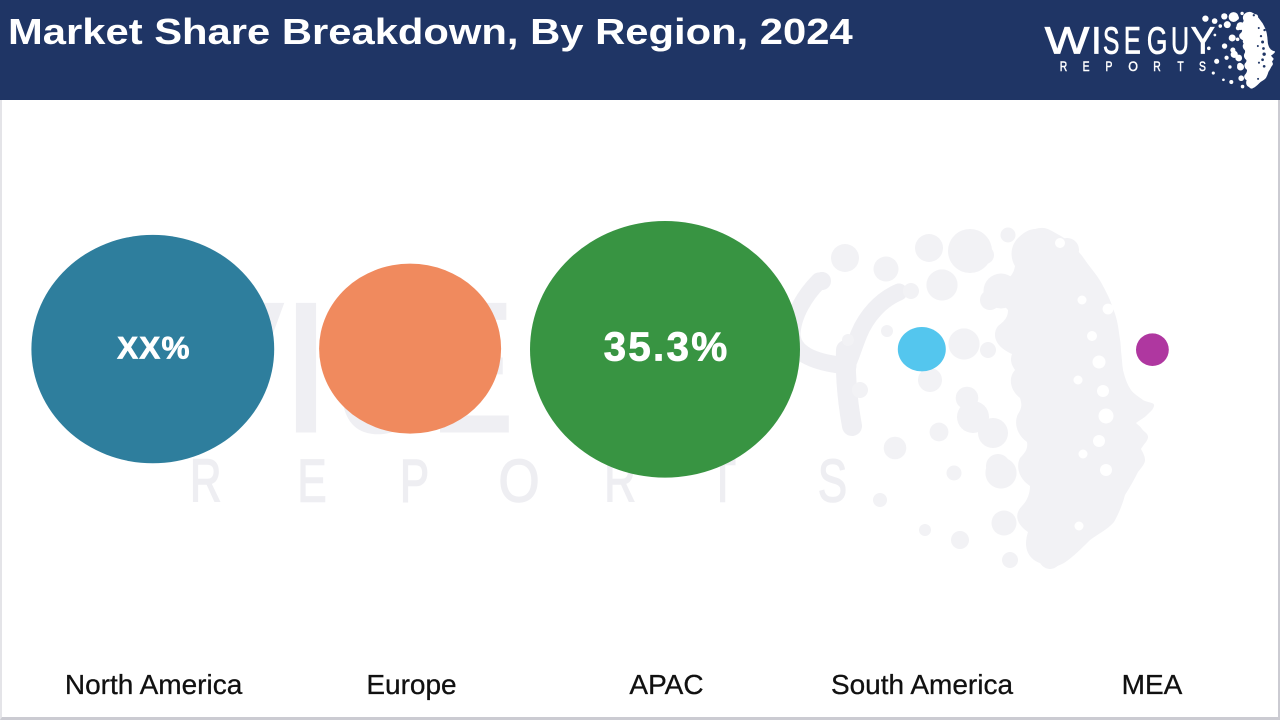 The height and width of the screenshot is (720, 1280). I want to click on svg-text: XX%, so click(154, 347).